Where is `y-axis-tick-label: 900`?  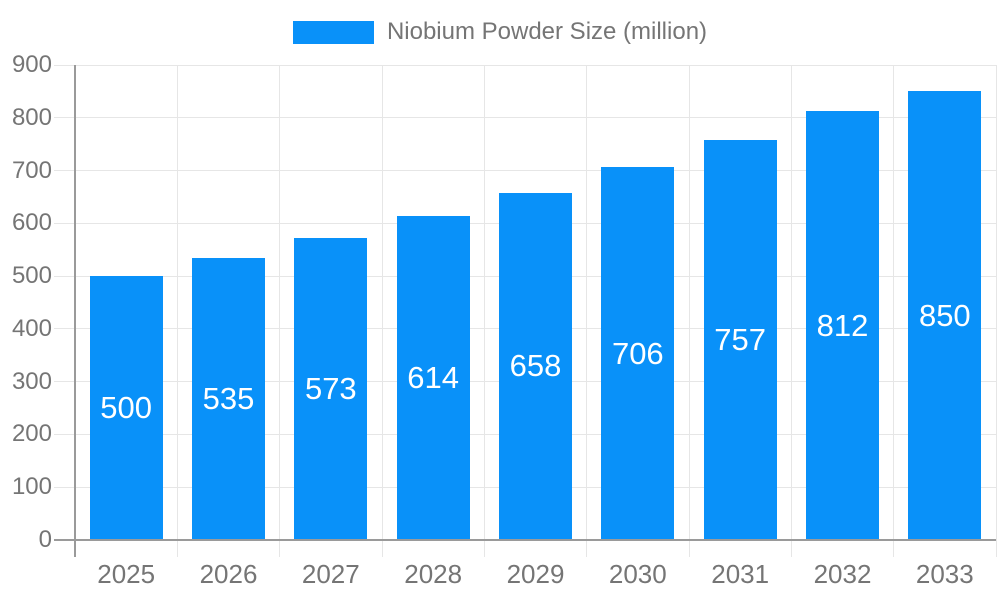 y-axis-tick-label: 900 is located at coordinates (31, 64).